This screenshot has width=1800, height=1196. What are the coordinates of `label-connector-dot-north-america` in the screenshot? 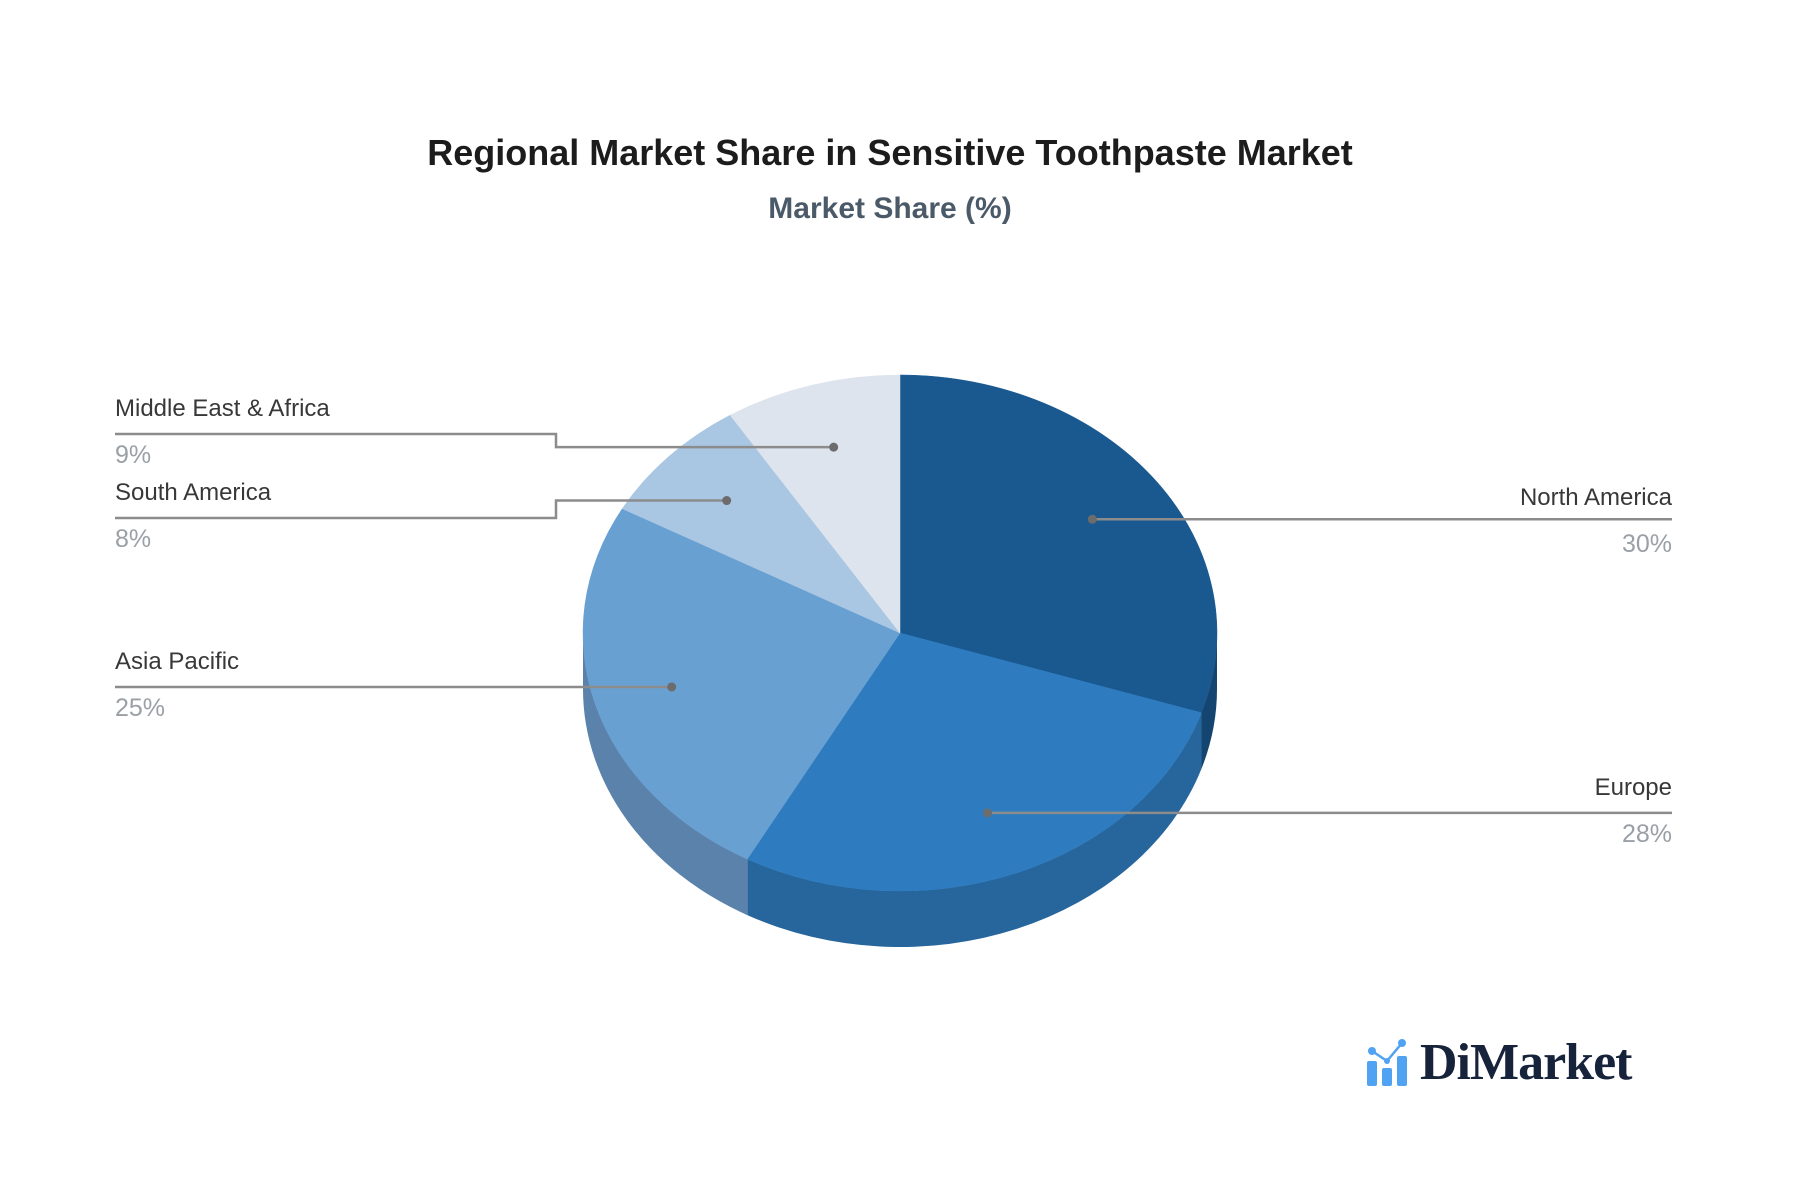 It's located at (1092, 519).